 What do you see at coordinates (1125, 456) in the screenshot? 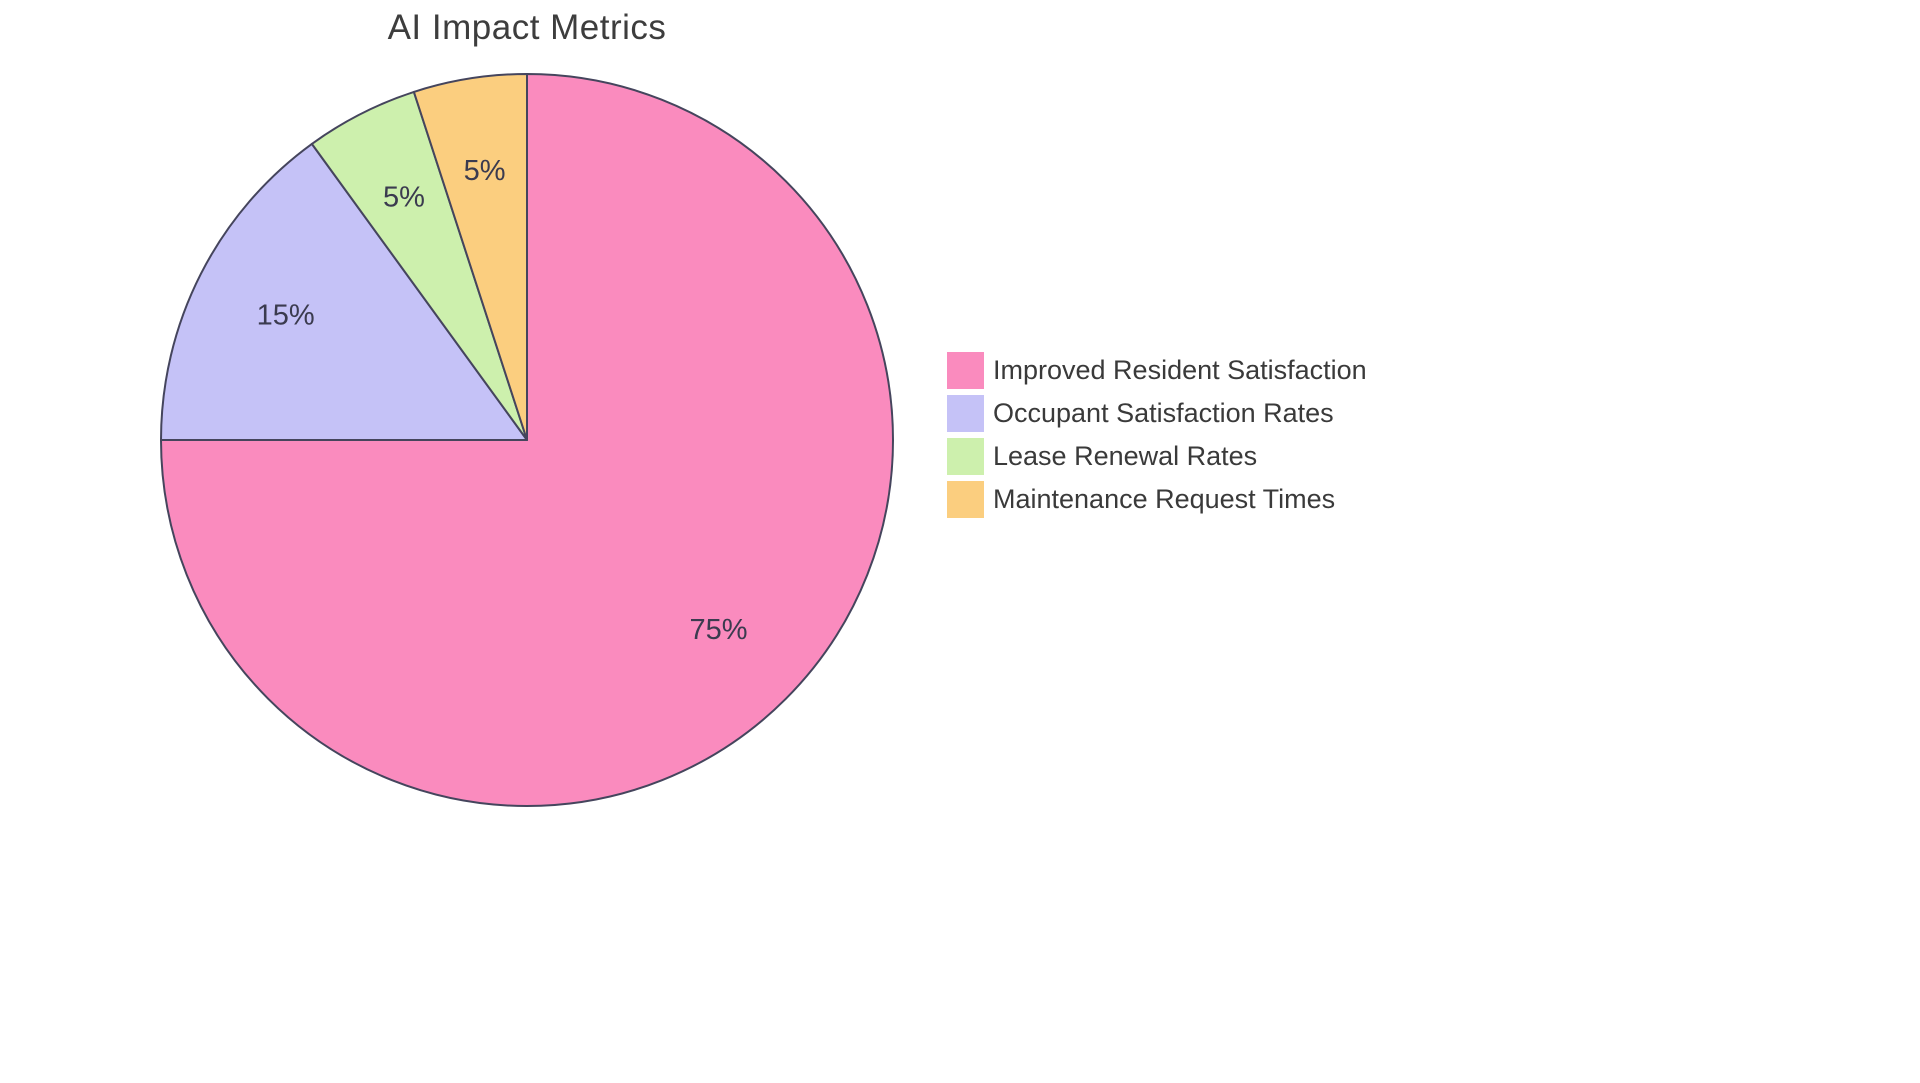
I see `legend-label-3: Lease Renewal Rates` at bounding box center [1125, 456].